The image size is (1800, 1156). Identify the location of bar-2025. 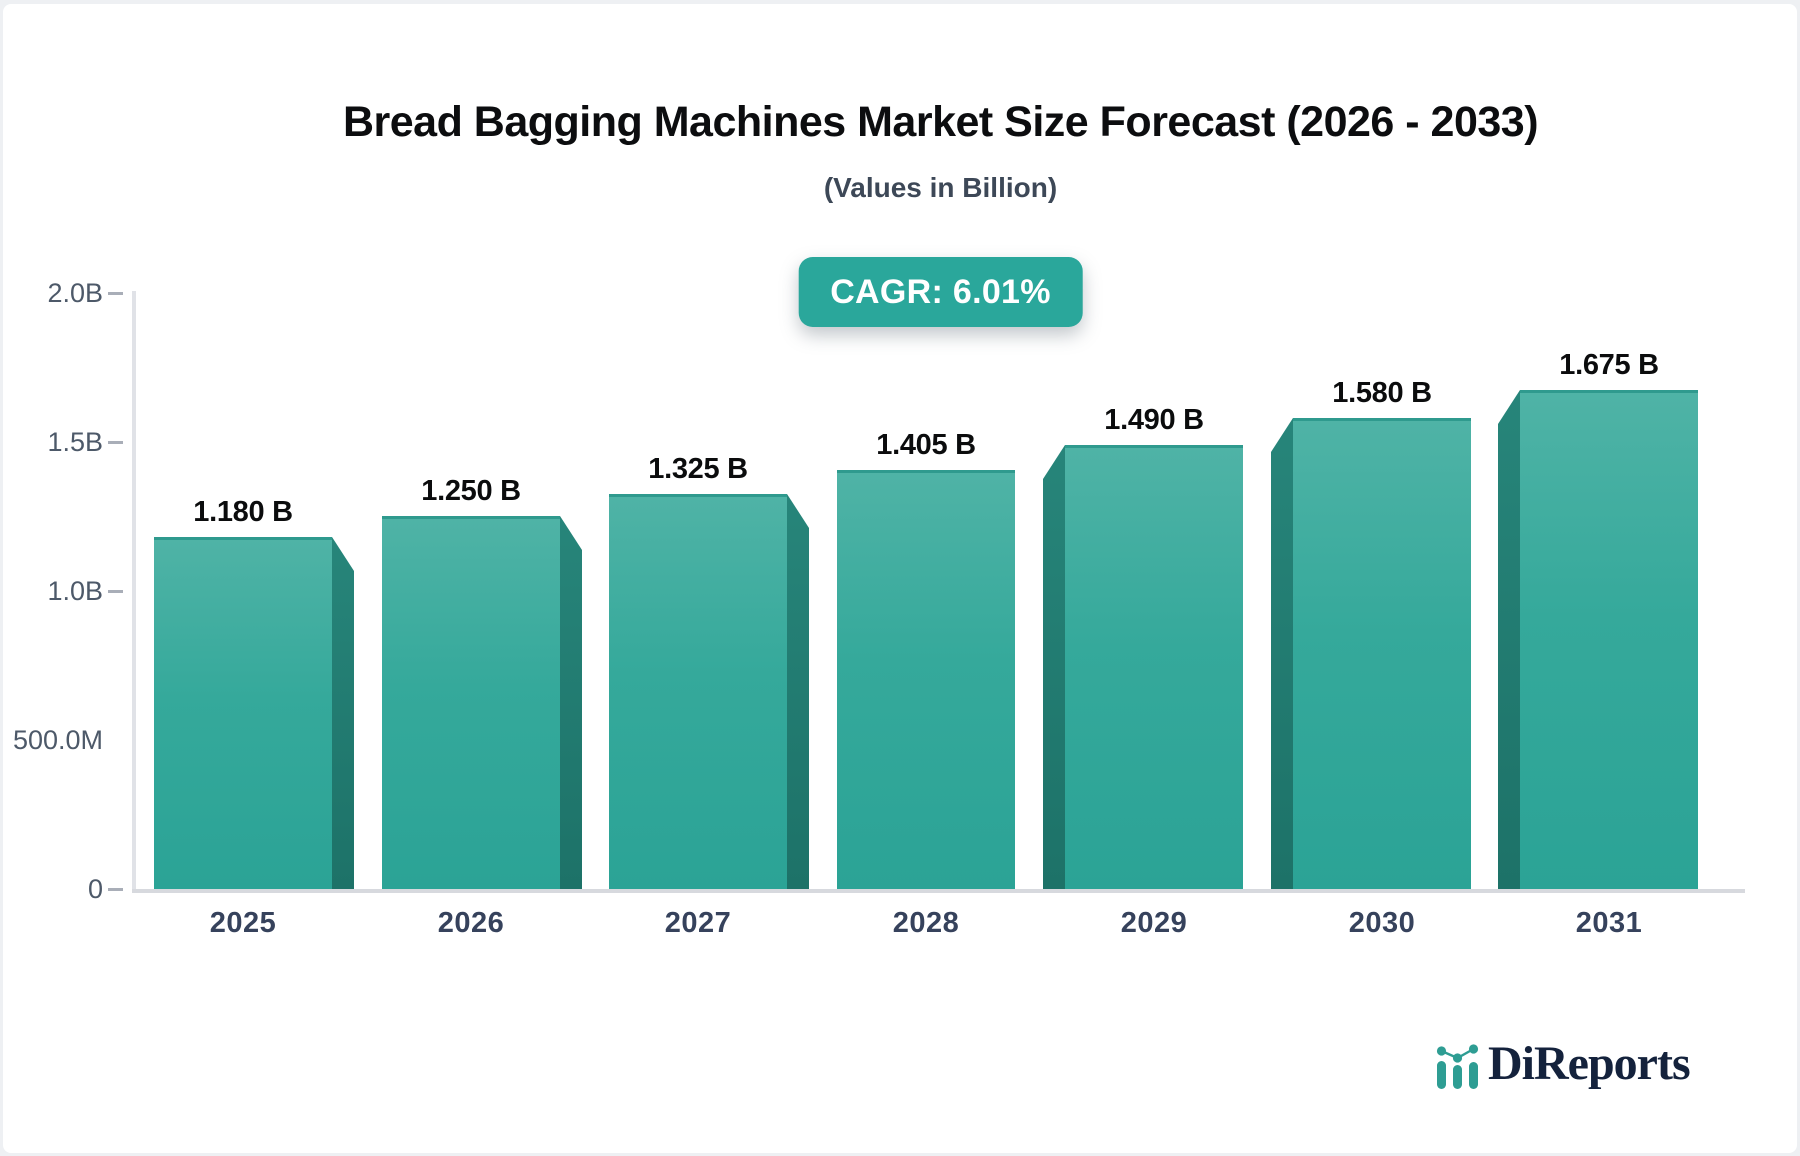
(254, 713).